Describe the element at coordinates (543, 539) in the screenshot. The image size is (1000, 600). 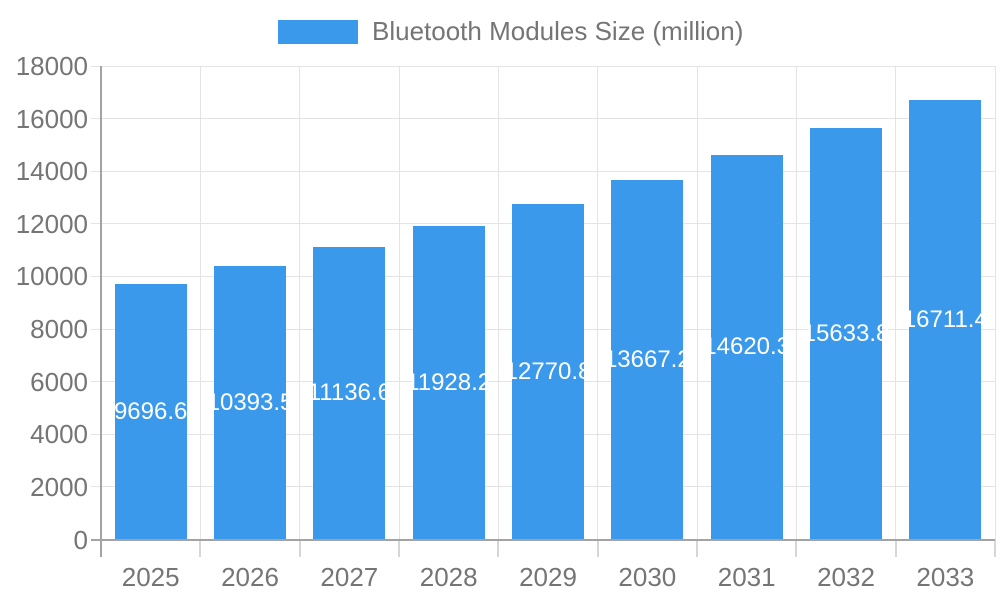
I see `x-axis-line` at that location.